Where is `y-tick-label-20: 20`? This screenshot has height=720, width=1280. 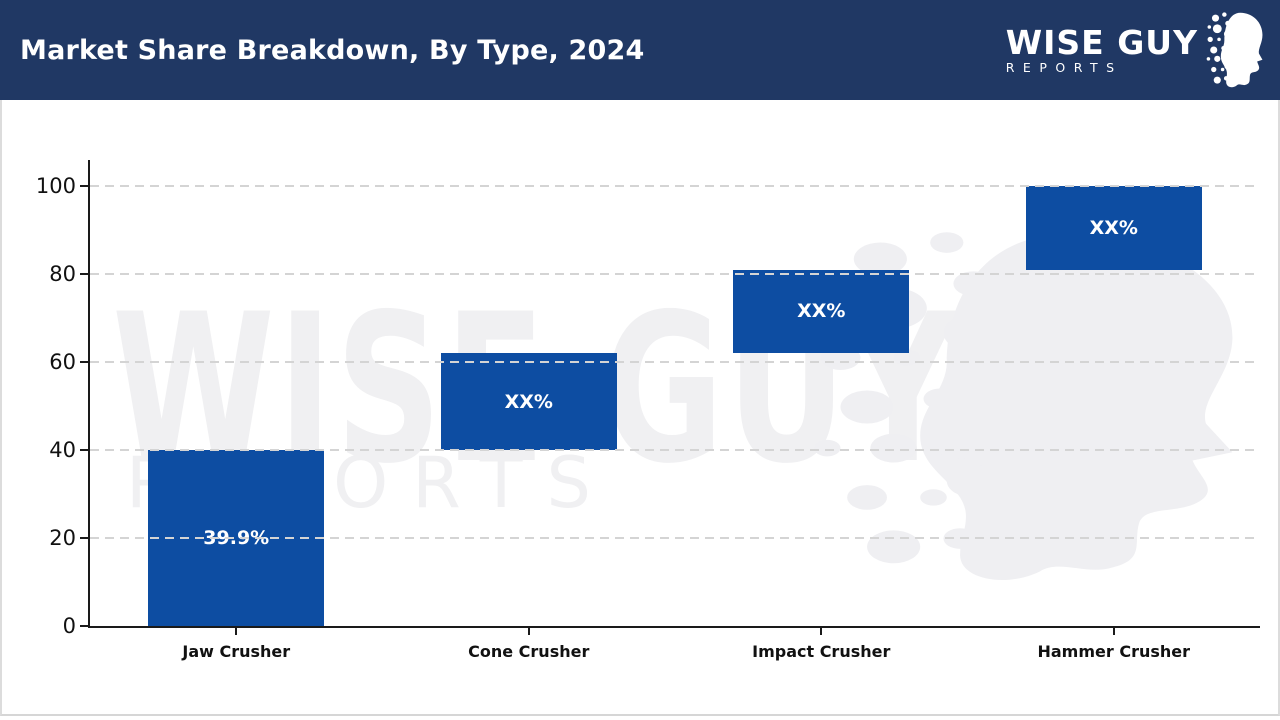
y-tick-label-20: 20 is located at coordinates (62, 538).